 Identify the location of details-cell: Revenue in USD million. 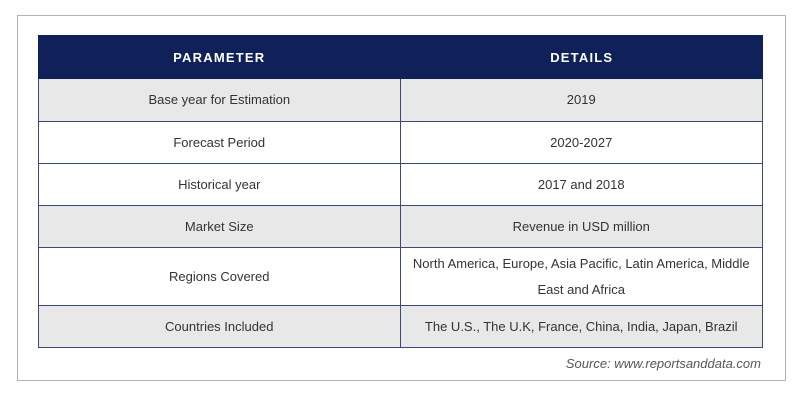
(581, 226).